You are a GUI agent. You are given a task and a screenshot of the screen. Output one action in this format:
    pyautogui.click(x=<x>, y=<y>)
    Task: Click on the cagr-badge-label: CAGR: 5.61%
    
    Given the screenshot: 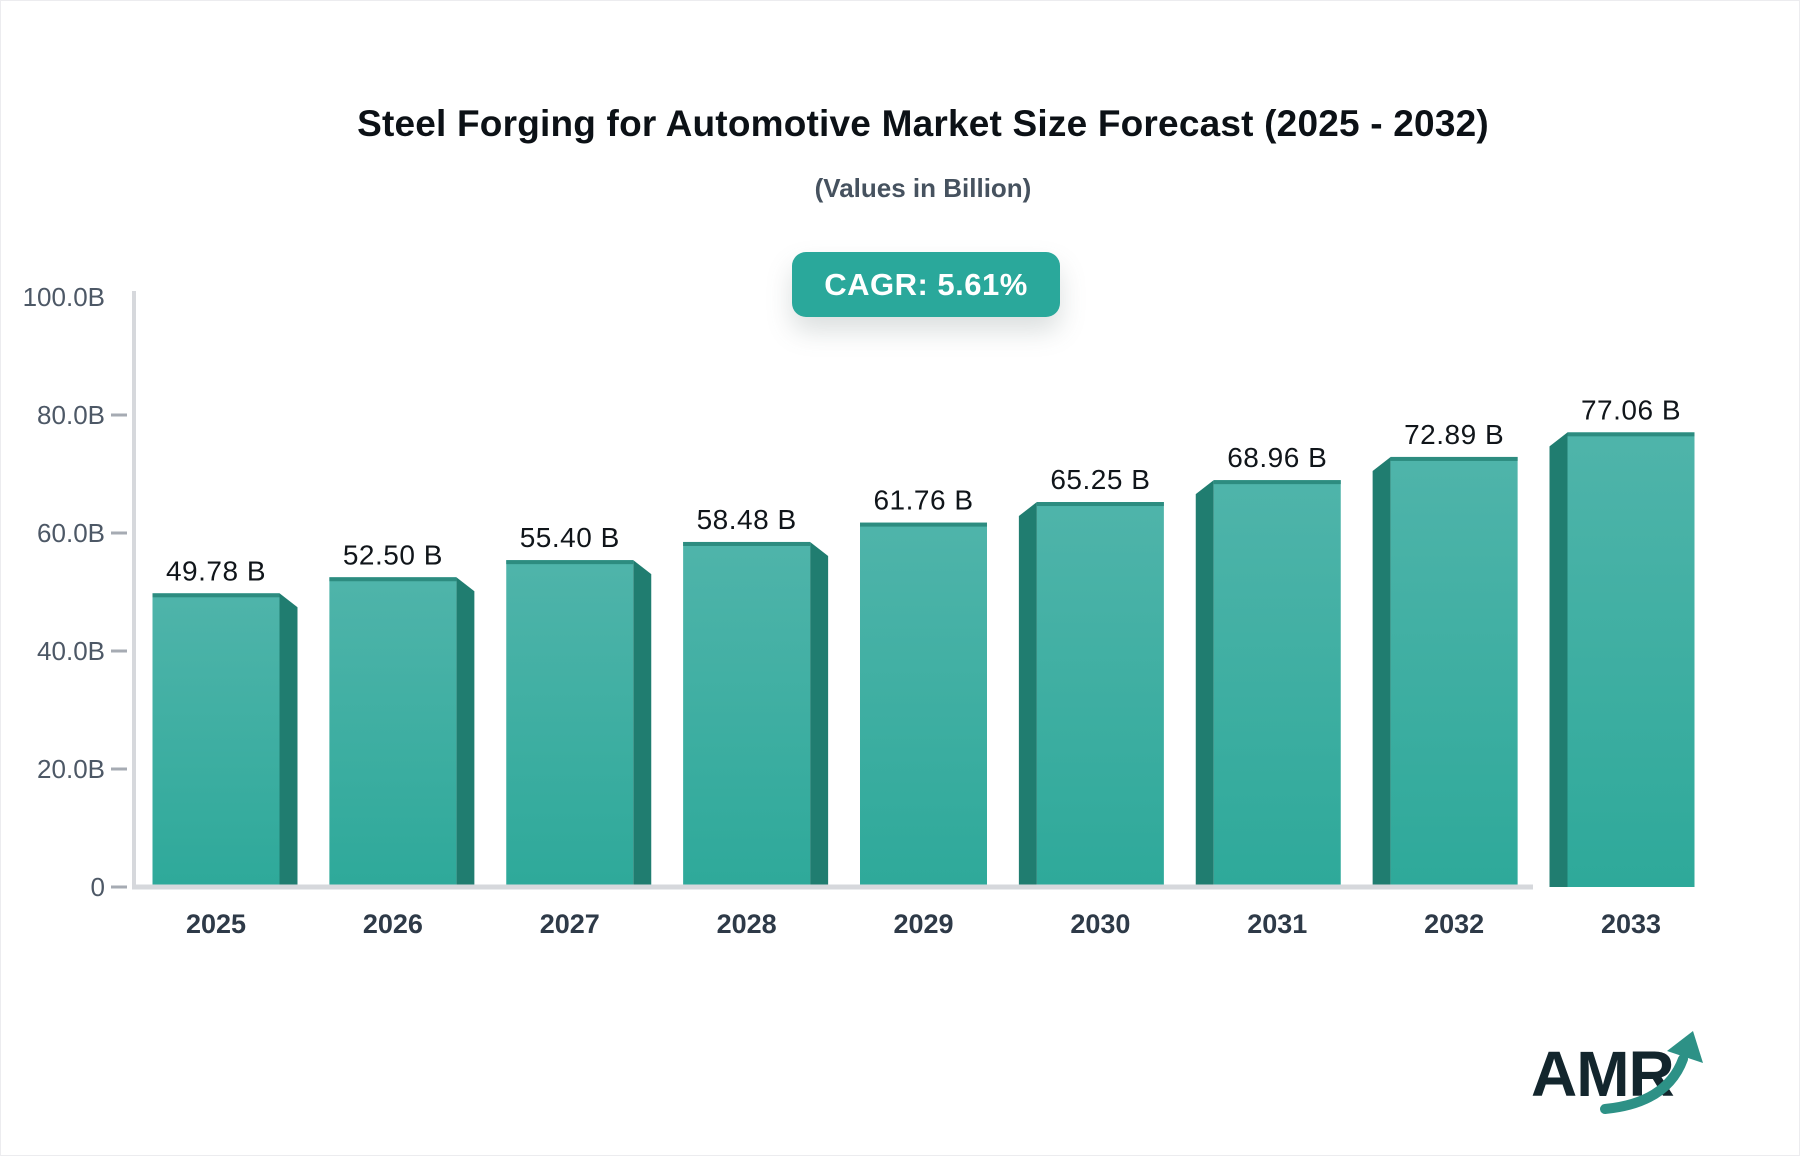 What is the action you would take?
    pyautogui.click(x=926, y=284)
    